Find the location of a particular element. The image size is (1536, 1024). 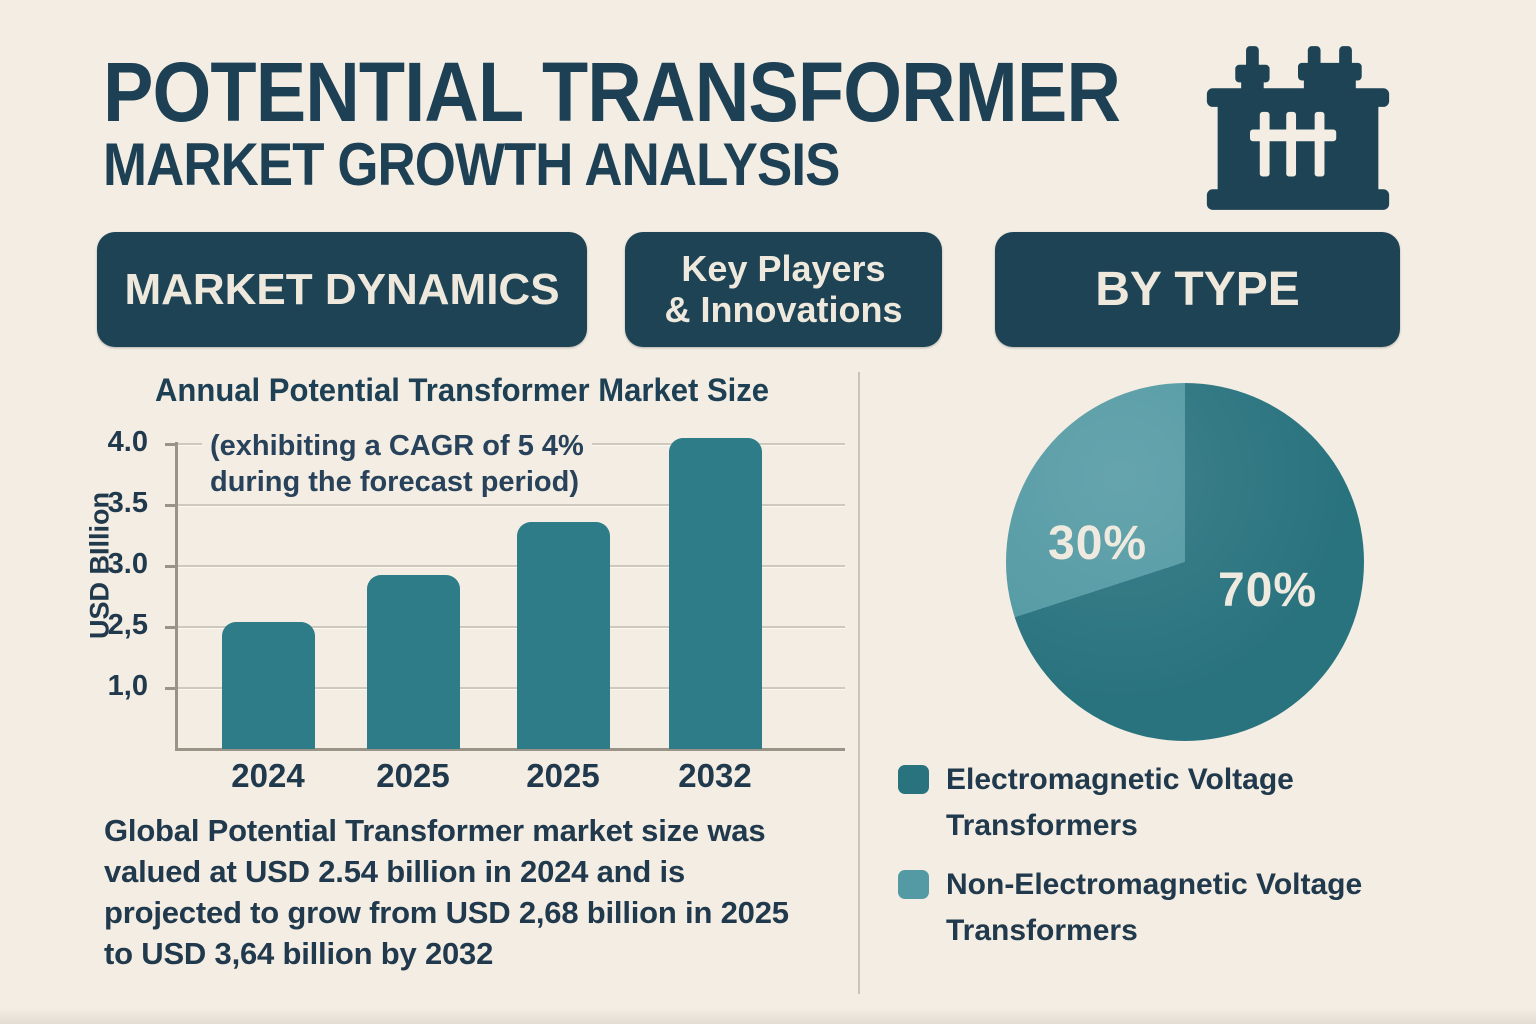

bar-chart-subtitle-line2: during the forecast period) is located at coordinates (394, 482).